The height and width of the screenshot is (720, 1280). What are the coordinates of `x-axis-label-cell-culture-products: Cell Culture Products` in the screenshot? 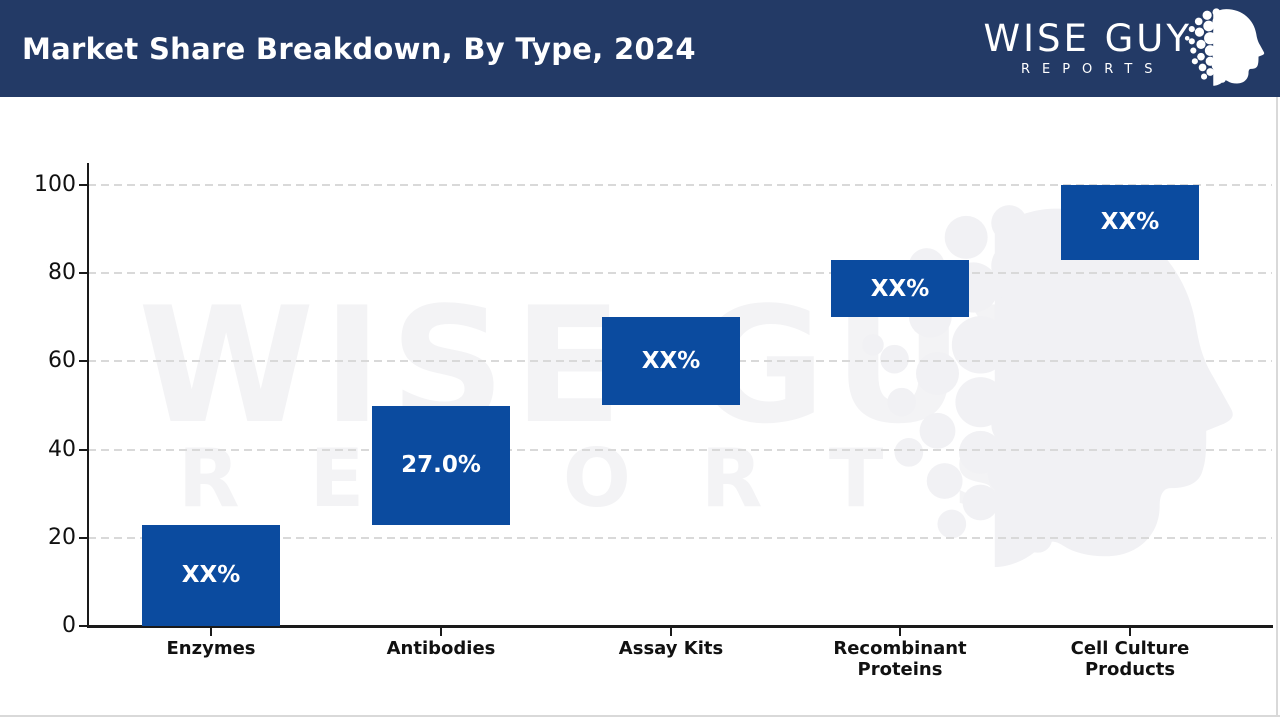 It's located at (1130, 659).